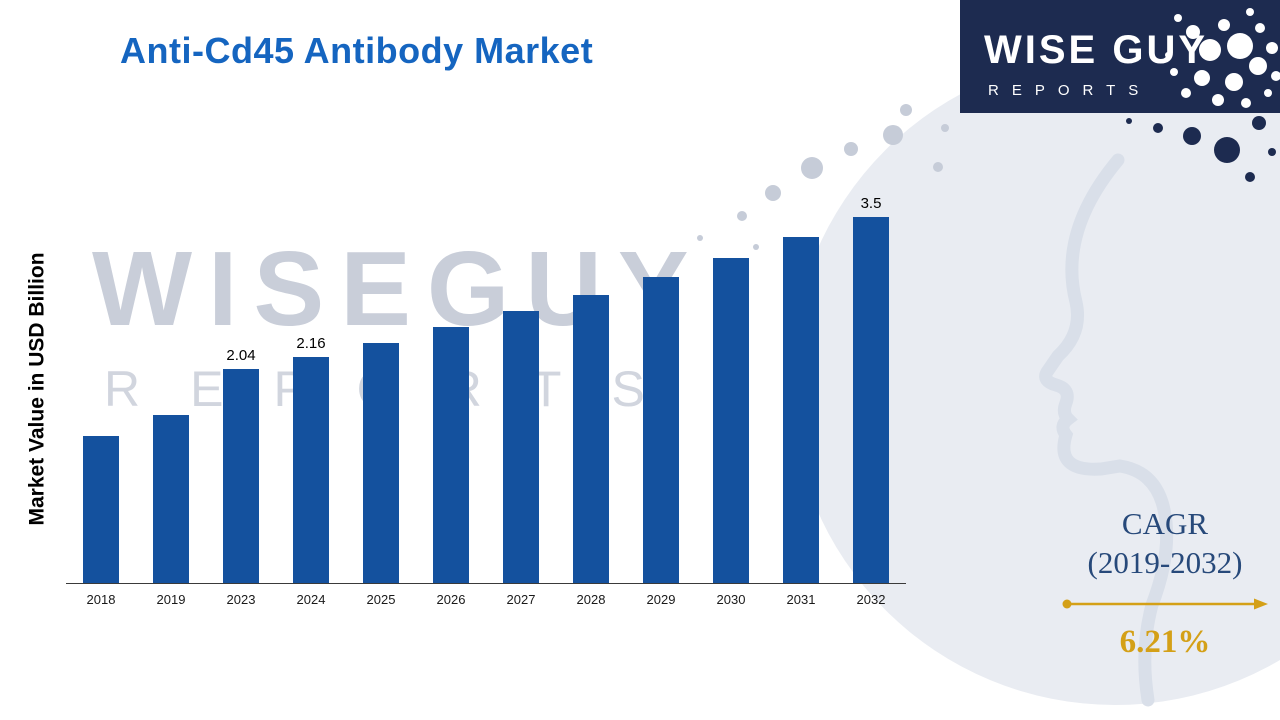 Image resolution: width=1280 pixels, height=720 pixels. Describe the element at coordinates (823, 177) in the screenshot. I see `gray-dot-cluster` at that location.